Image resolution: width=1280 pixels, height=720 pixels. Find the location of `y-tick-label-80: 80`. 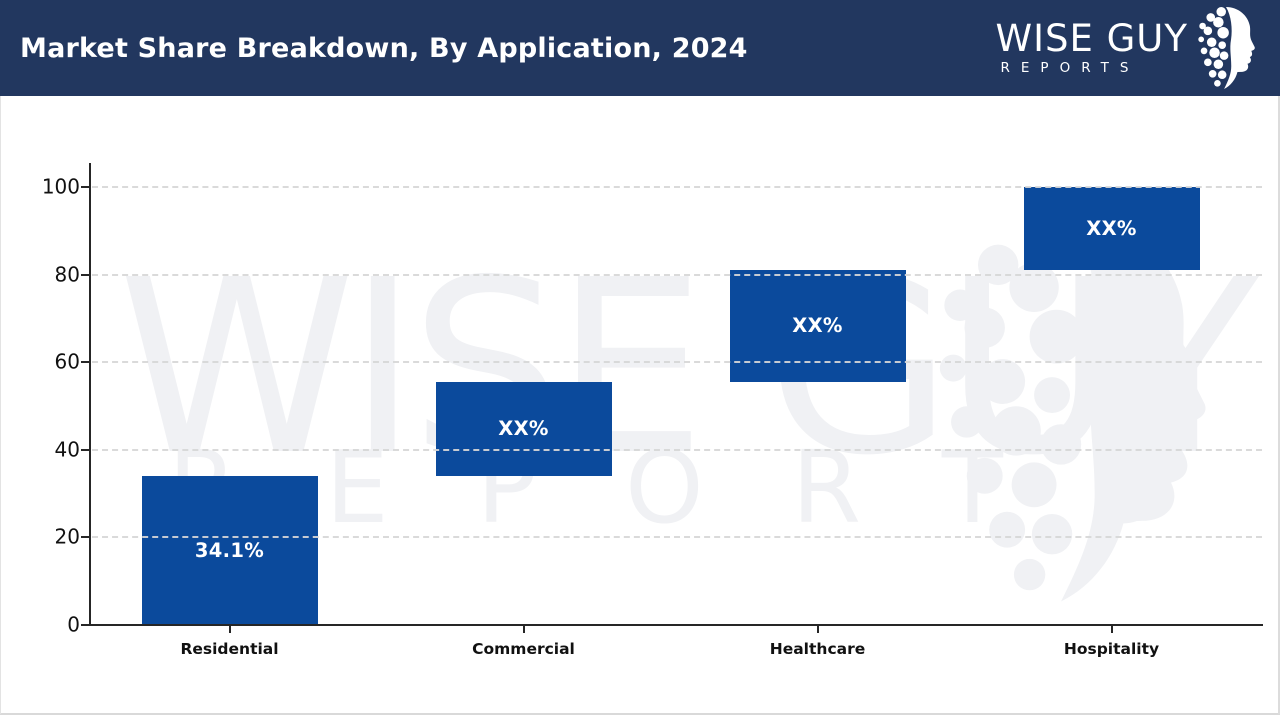

y-tick-label-80: 80 is located at coordinates (67, 274).